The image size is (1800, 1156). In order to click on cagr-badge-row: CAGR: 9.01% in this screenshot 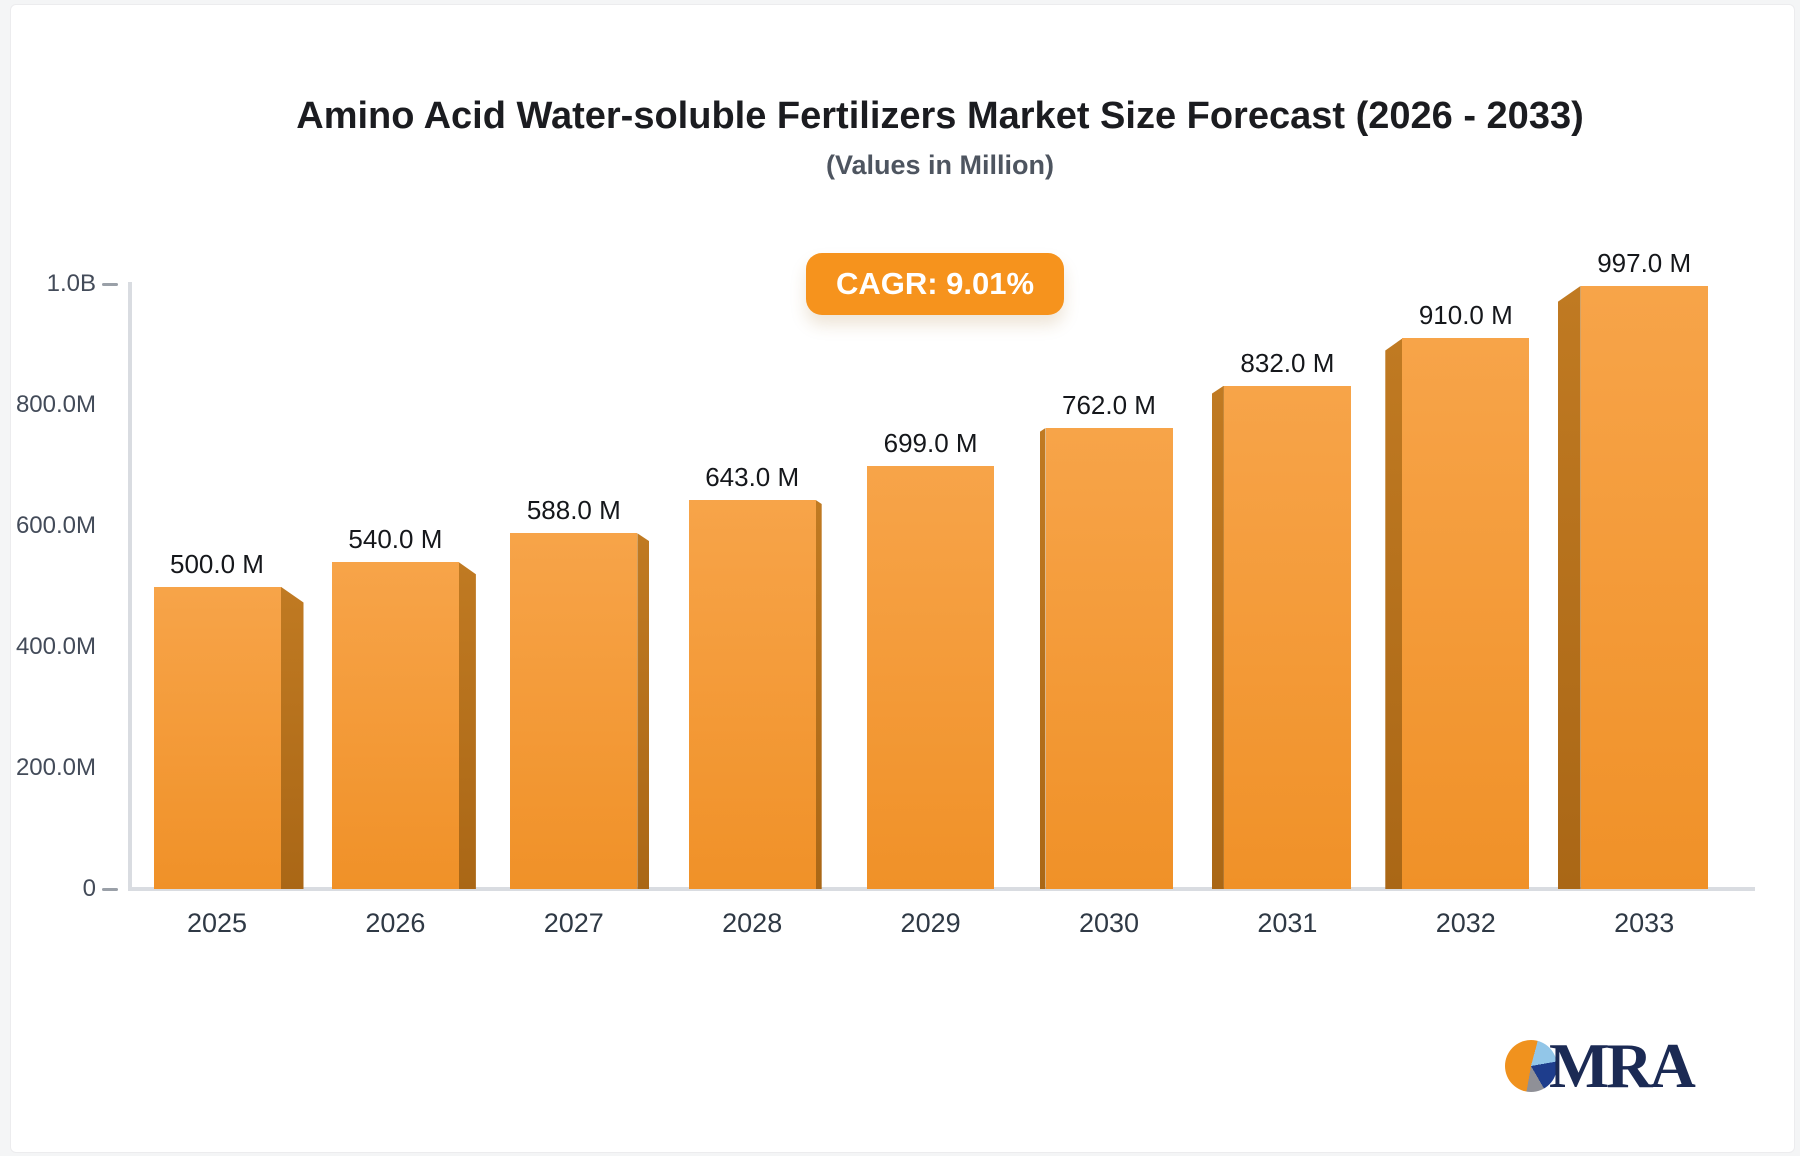, I will do `click(935, 284)`.